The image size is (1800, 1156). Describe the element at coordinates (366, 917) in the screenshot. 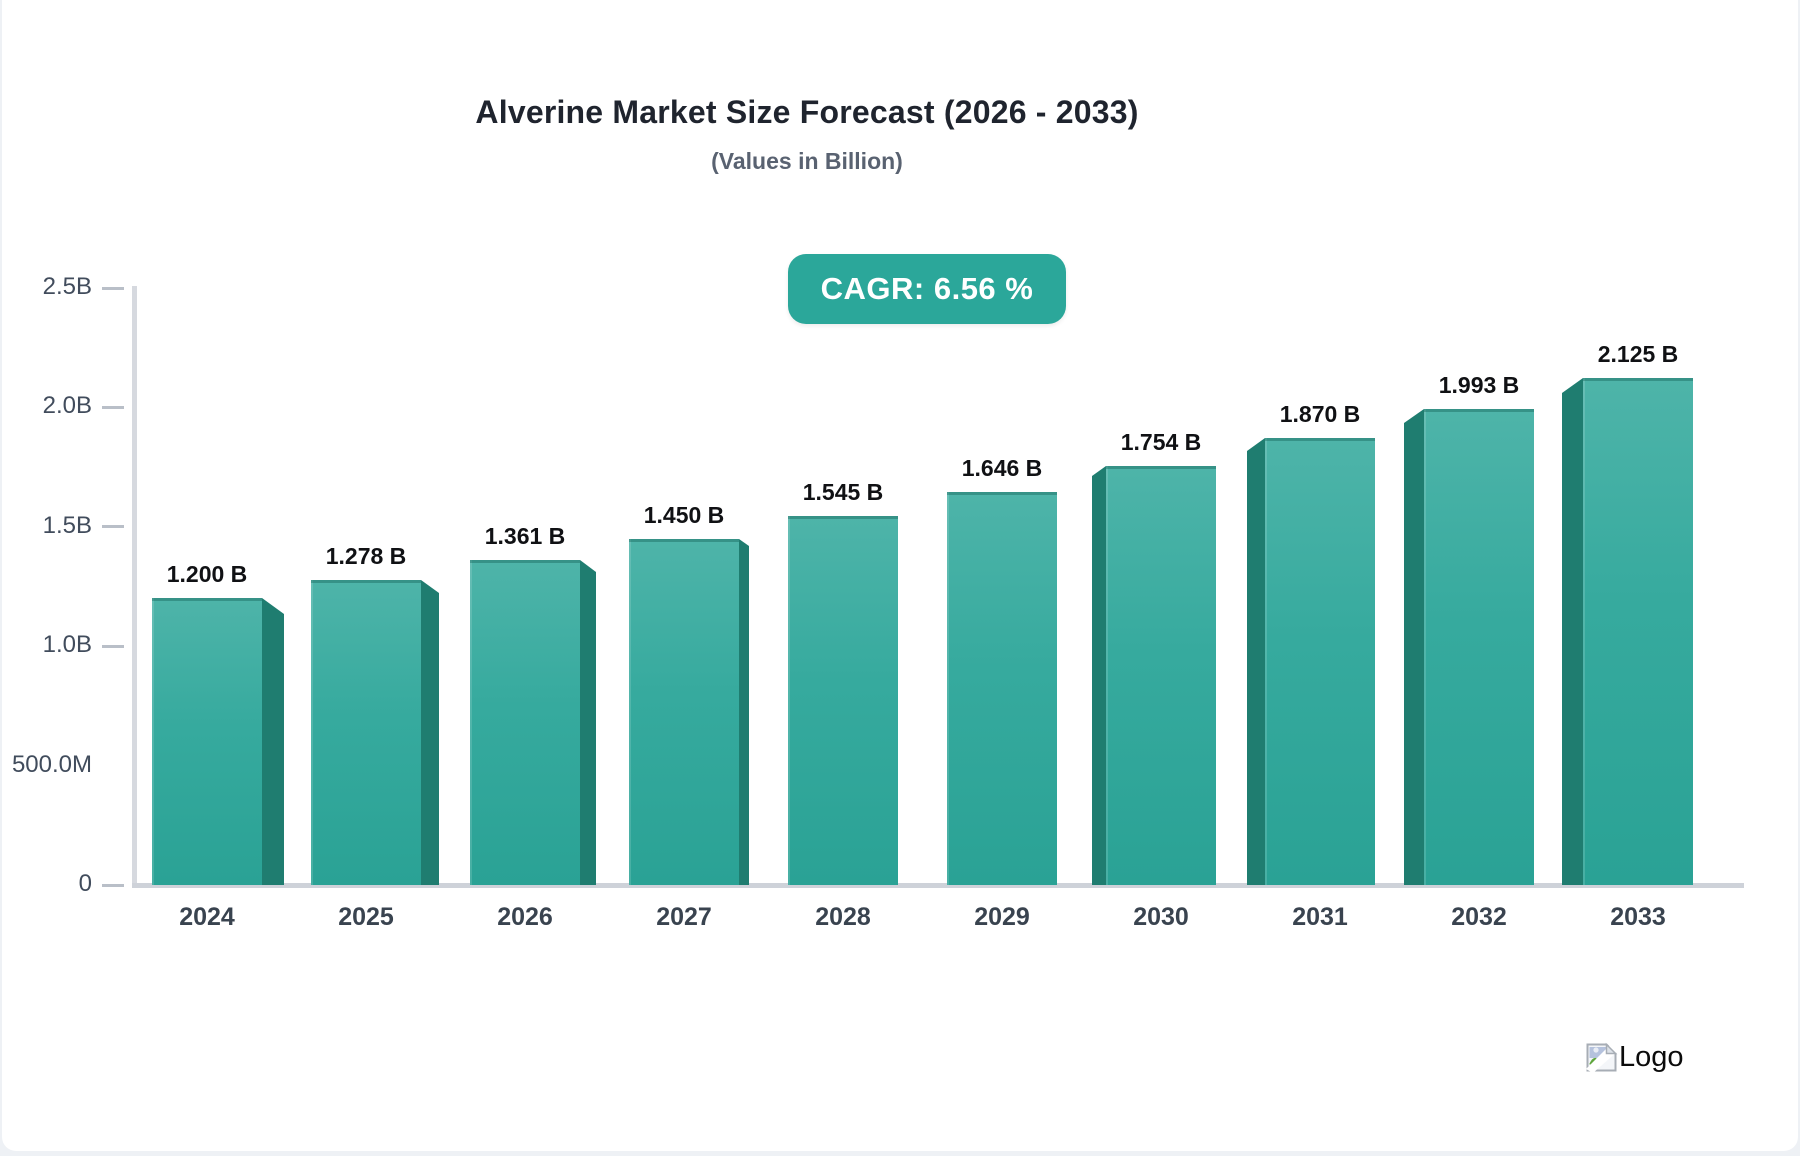

I see `x-tick-label-2025: 2025` at that location.